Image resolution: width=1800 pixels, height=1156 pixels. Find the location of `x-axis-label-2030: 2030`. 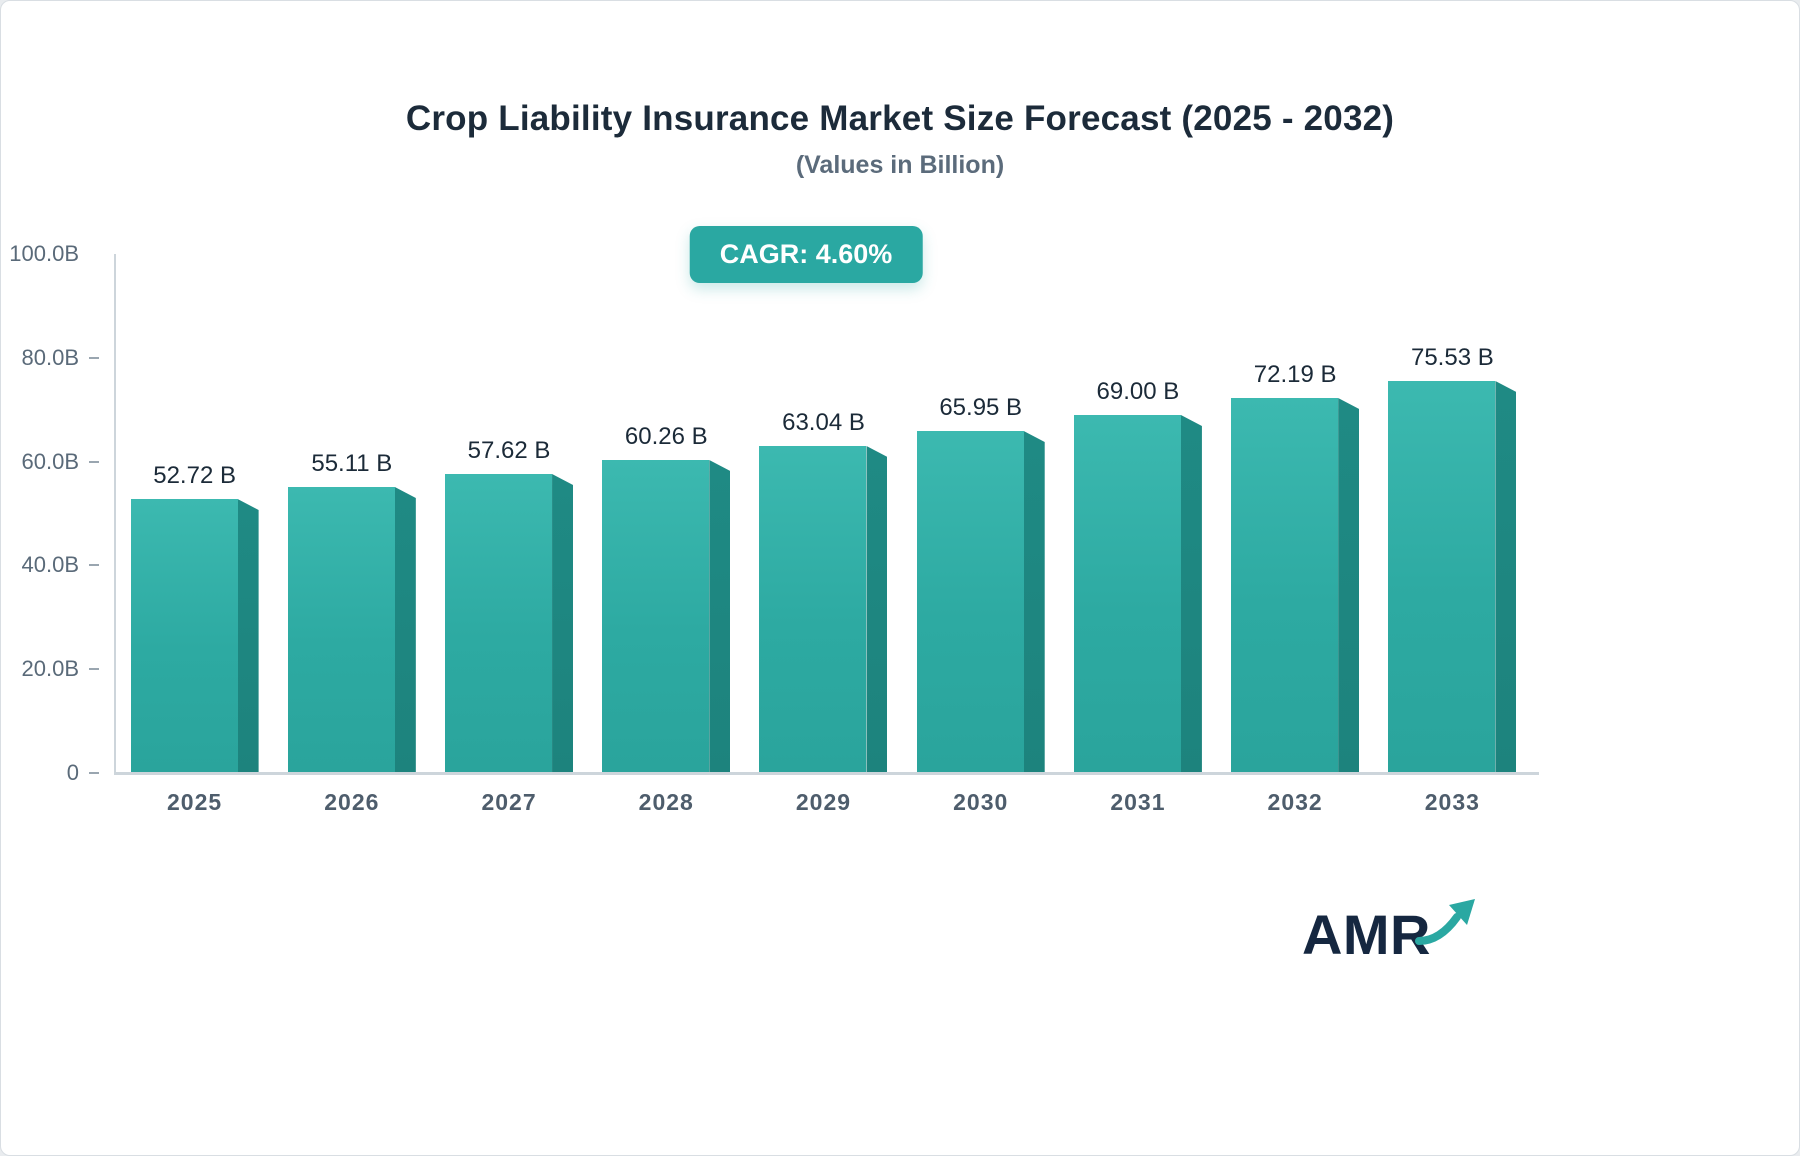

x-axis-label-2030: 2030 is located at coordinates (981, 802).